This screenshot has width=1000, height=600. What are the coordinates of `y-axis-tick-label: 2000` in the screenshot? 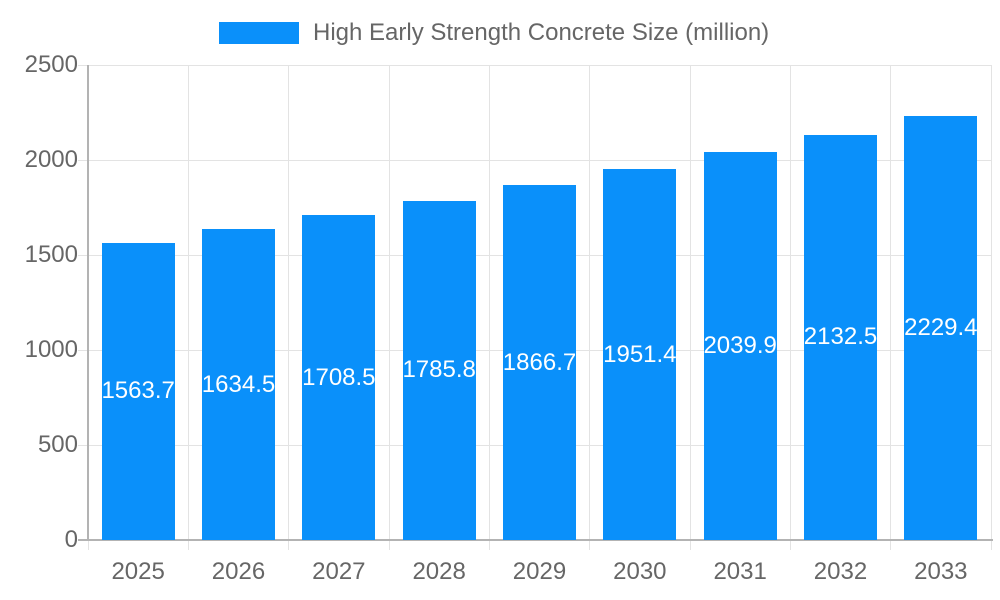 It's located at (51, 159).